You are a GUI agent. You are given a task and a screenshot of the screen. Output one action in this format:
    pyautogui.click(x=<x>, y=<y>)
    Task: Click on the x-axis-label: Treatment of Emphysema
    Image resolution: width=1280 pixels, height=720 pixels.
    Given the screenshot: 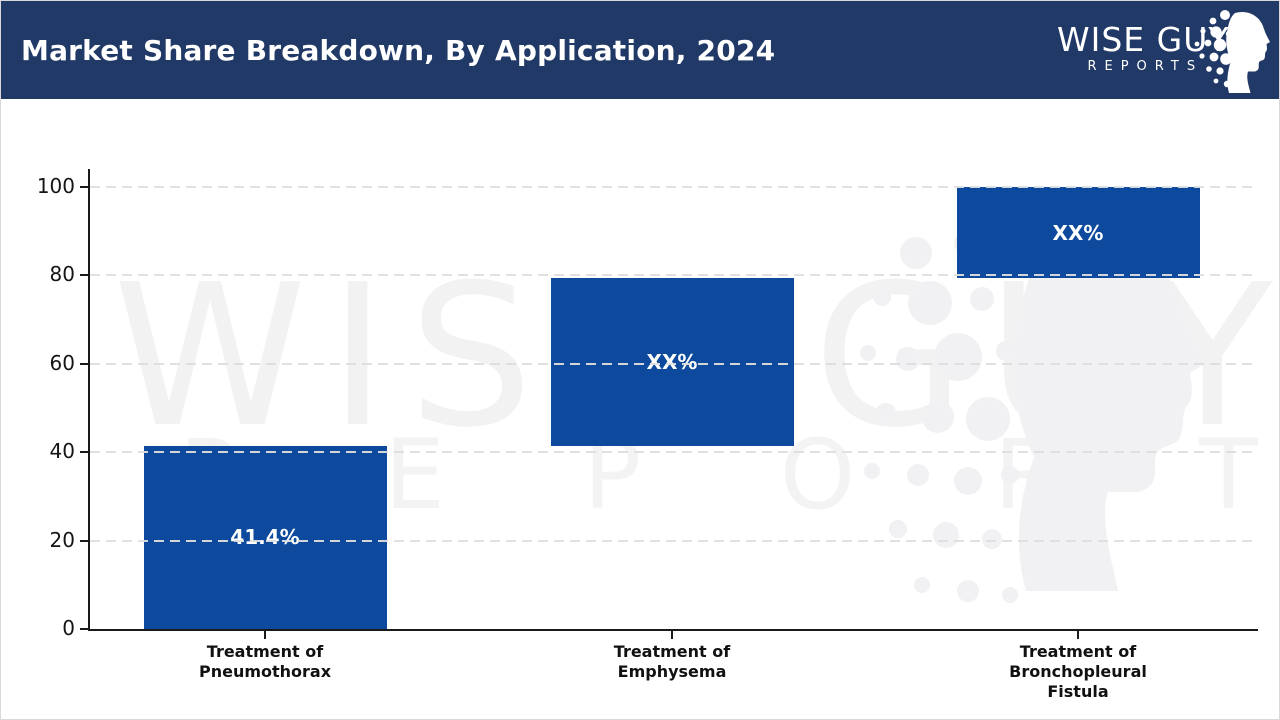 What is the action you would take?
    pyautogui.click(x=672, y=661)
    